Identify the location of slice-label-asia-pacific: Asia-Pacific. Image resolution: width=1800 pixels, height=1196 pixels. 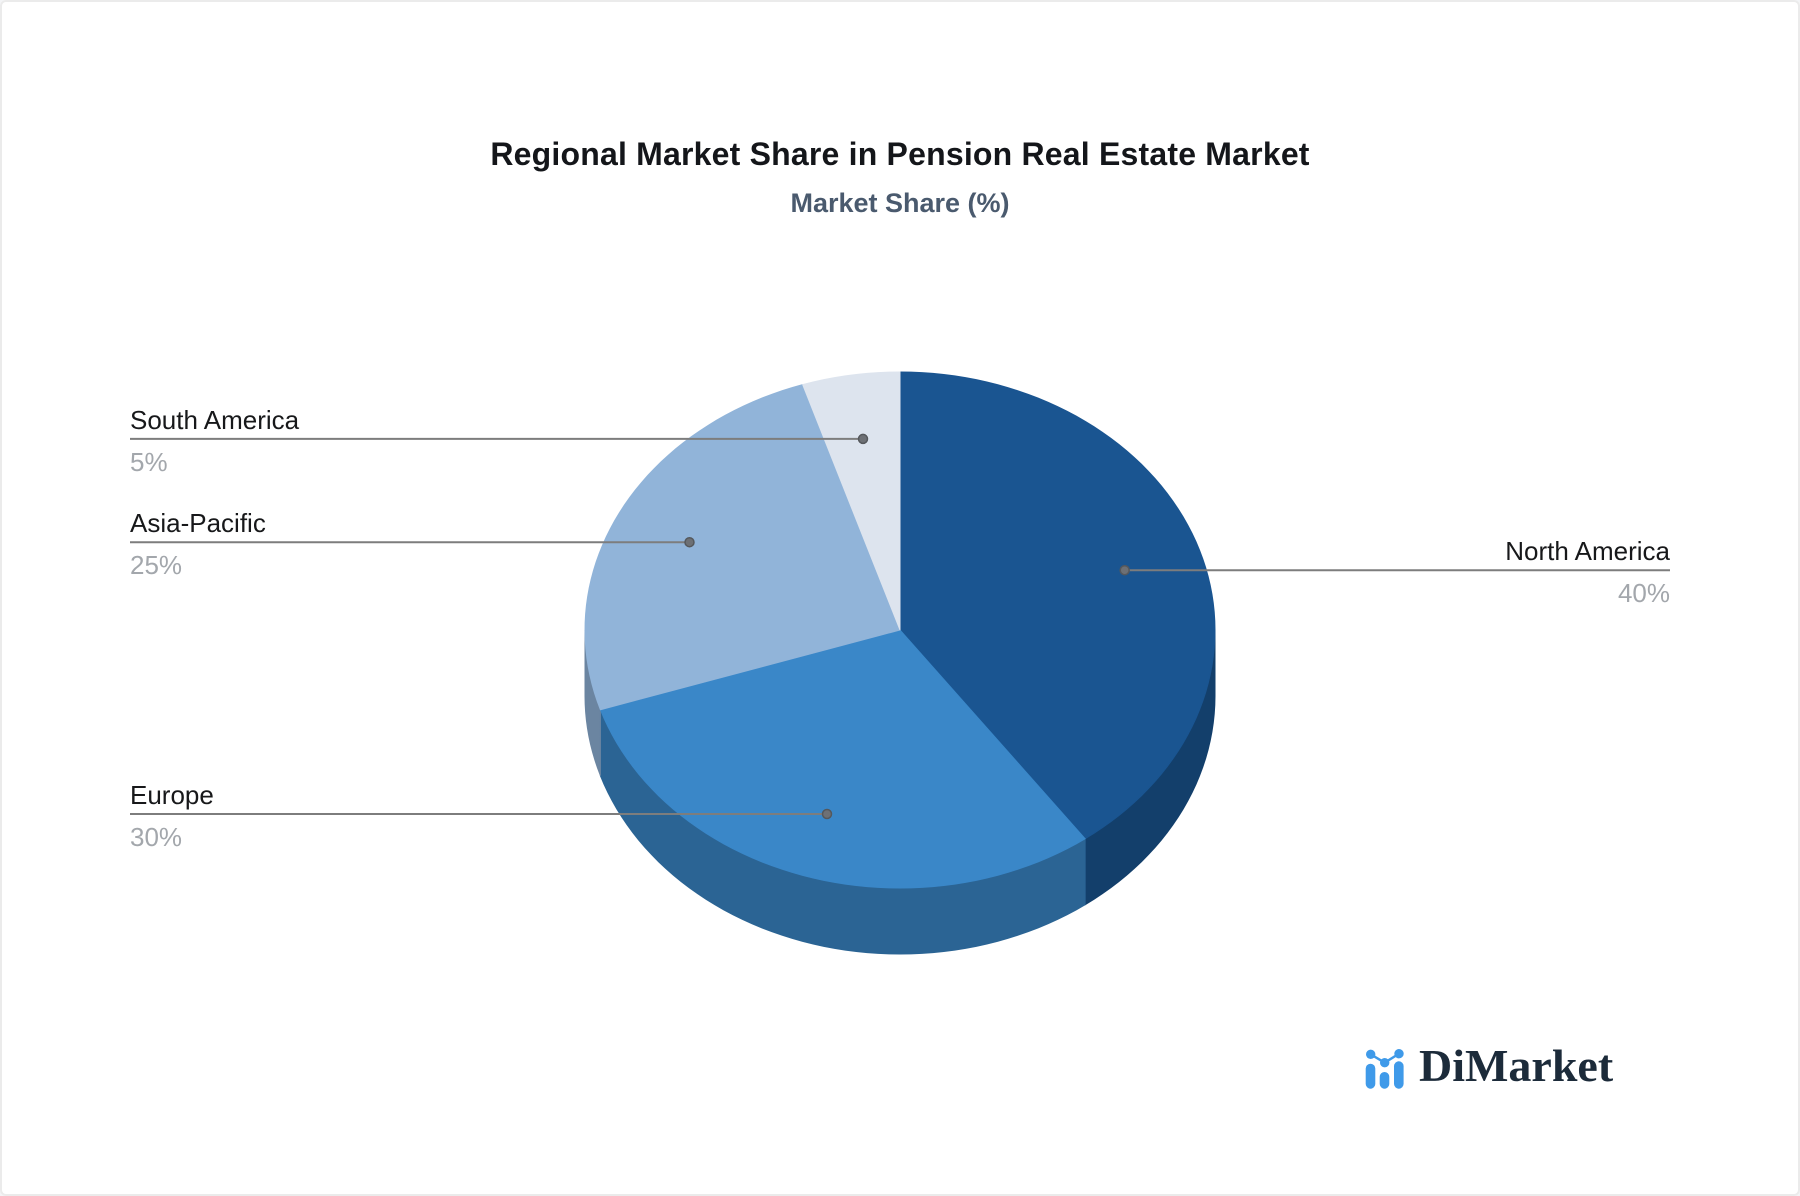
(198, 523).